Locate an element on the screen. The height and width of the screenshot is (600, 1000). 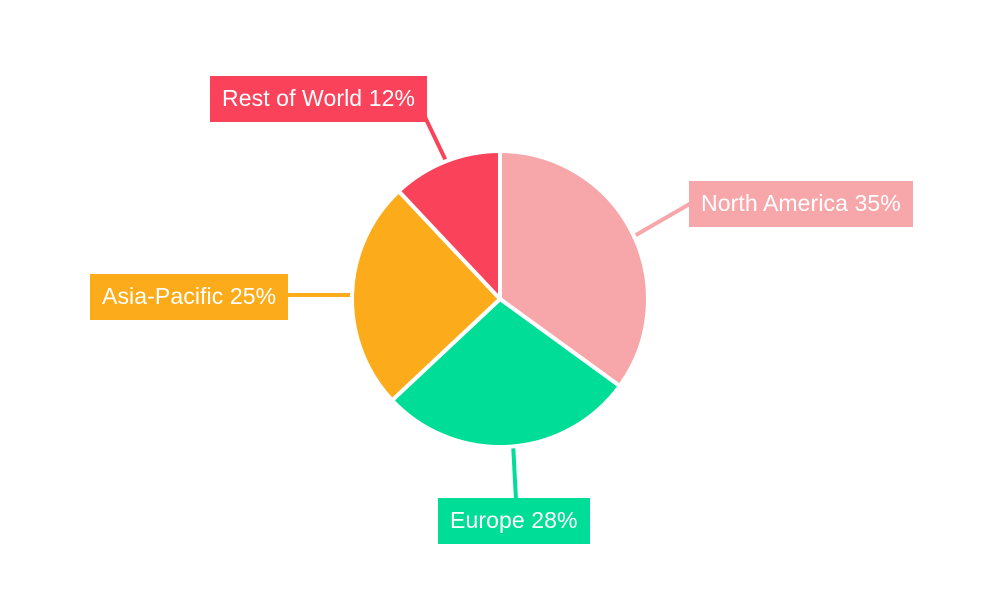
pie-slice-europe is located at coordinates (506, 373).